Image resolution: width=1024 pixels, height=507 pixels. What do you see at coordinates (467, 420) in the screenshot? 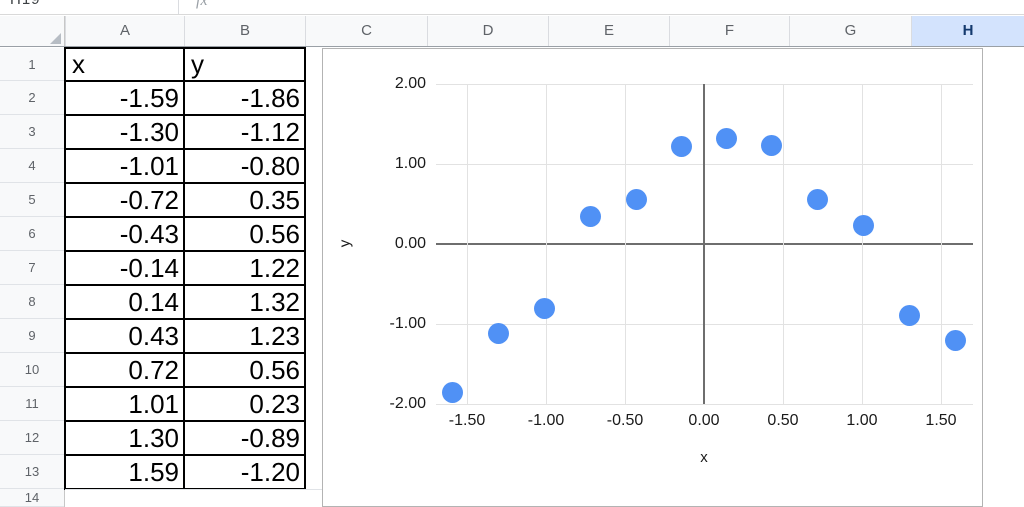
I see `x-axis-tick-label: -1.50` at bounding box center [467, 420].